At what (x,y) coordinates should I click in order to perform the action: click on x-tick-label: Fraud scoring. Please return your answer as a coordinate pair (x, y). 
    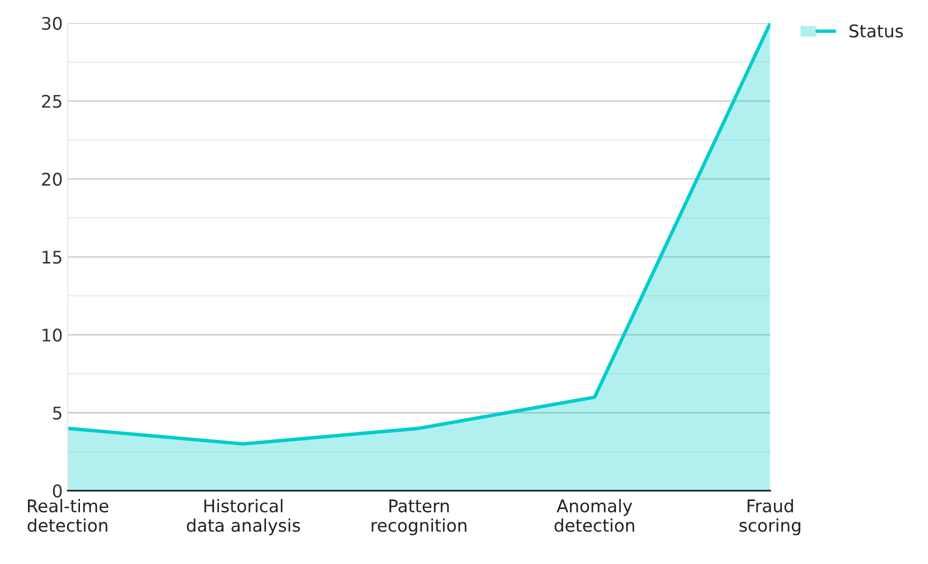
    Looking at the image, I should click on (770, 517).